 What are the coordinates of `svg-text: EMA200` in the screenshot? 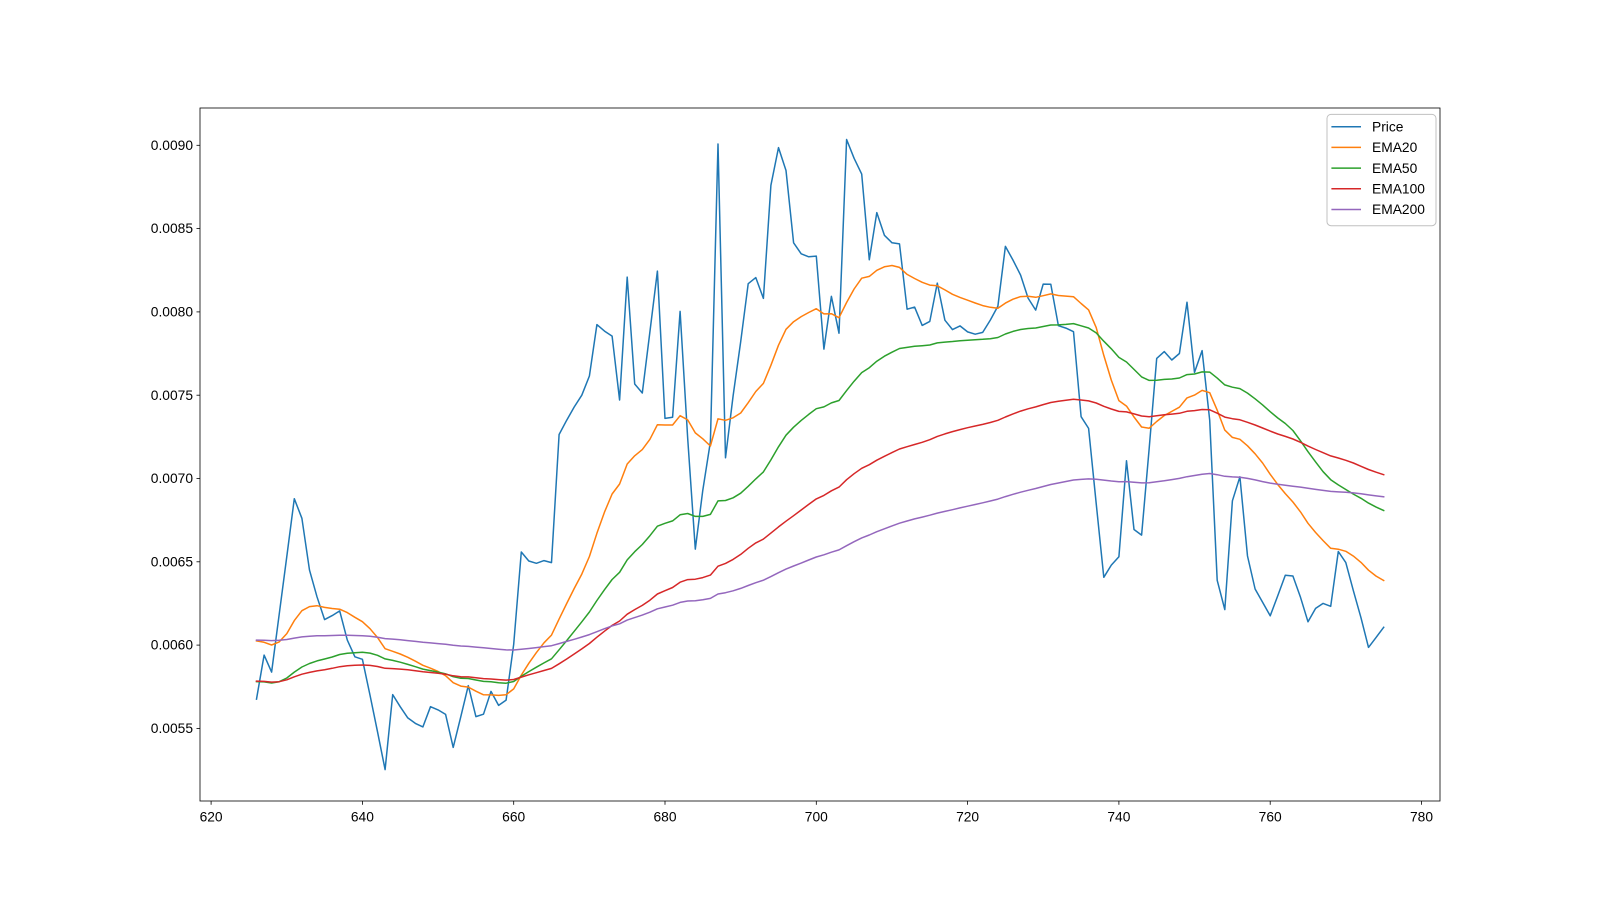 It's located at (1398, 209).